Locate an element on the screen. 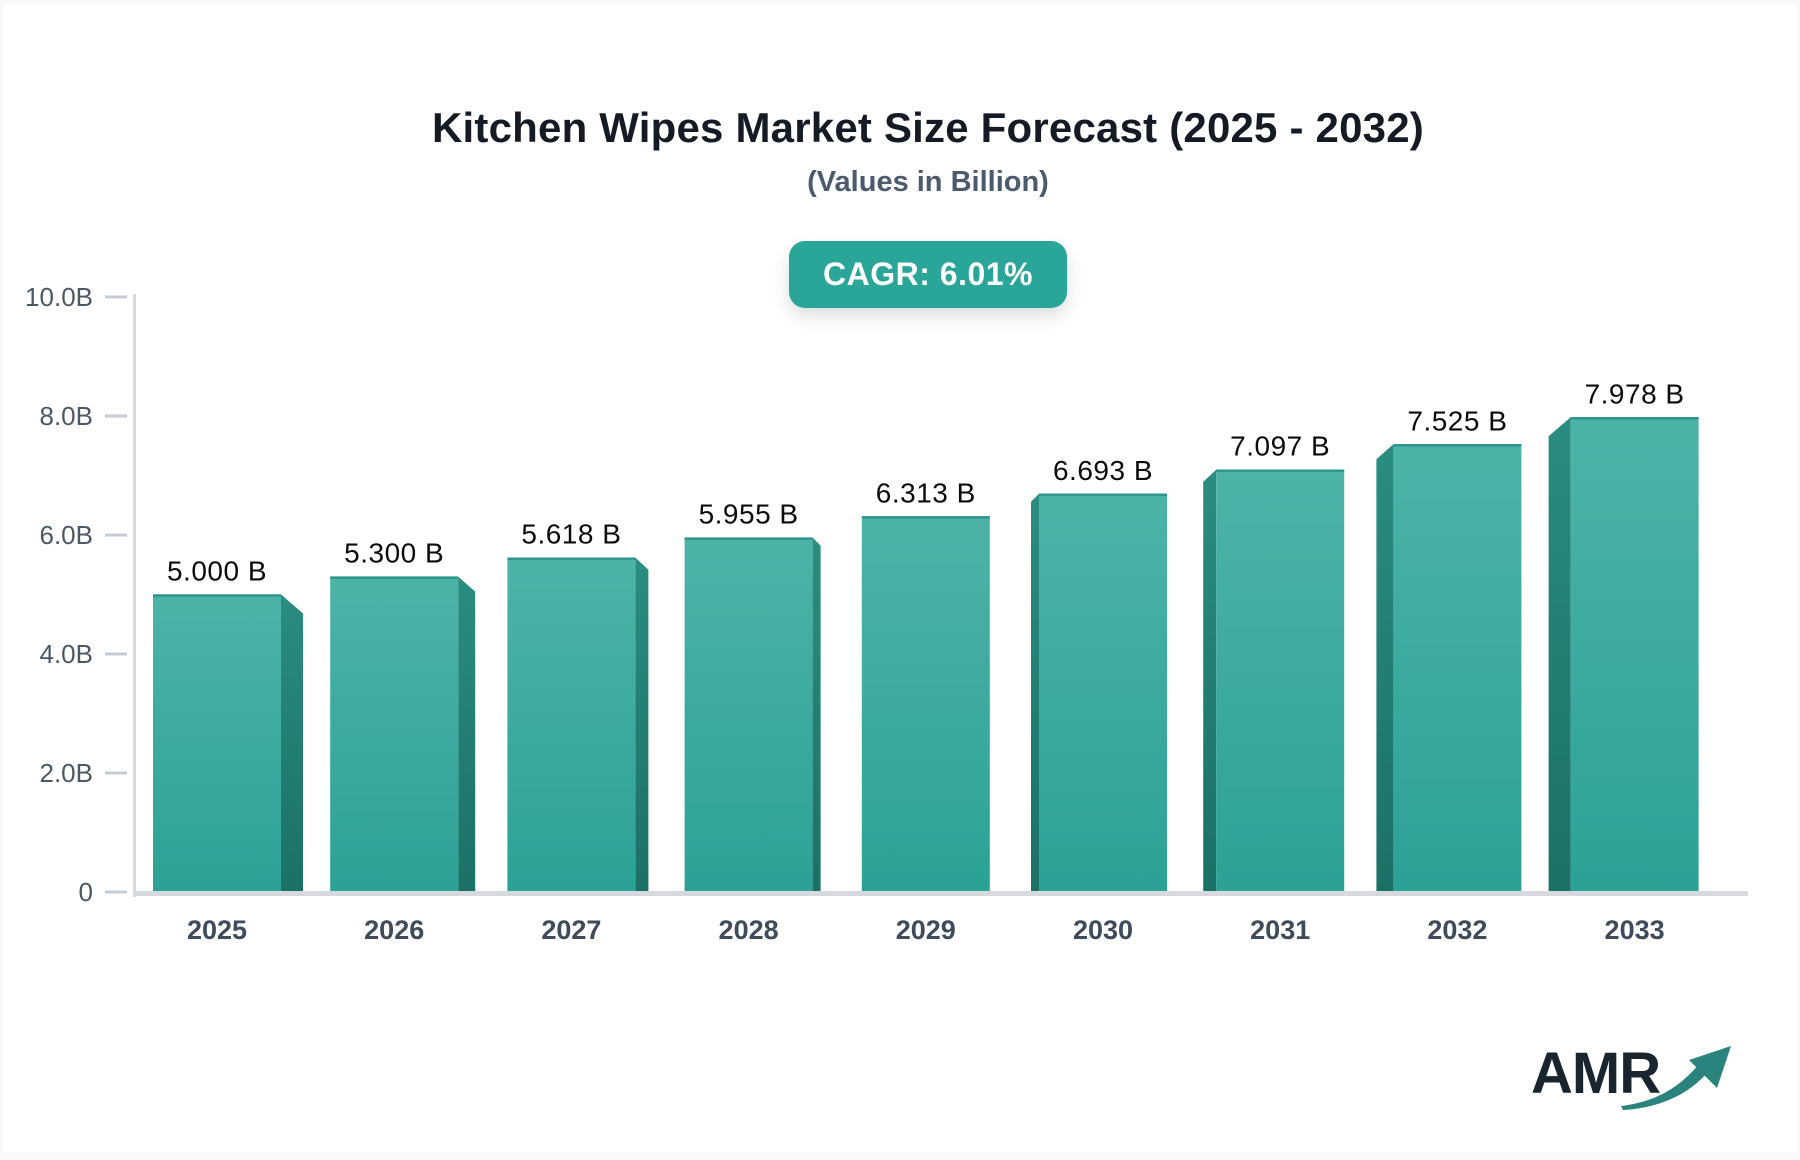  bar-group: 5.000 B is located at coordinates (228, 724).